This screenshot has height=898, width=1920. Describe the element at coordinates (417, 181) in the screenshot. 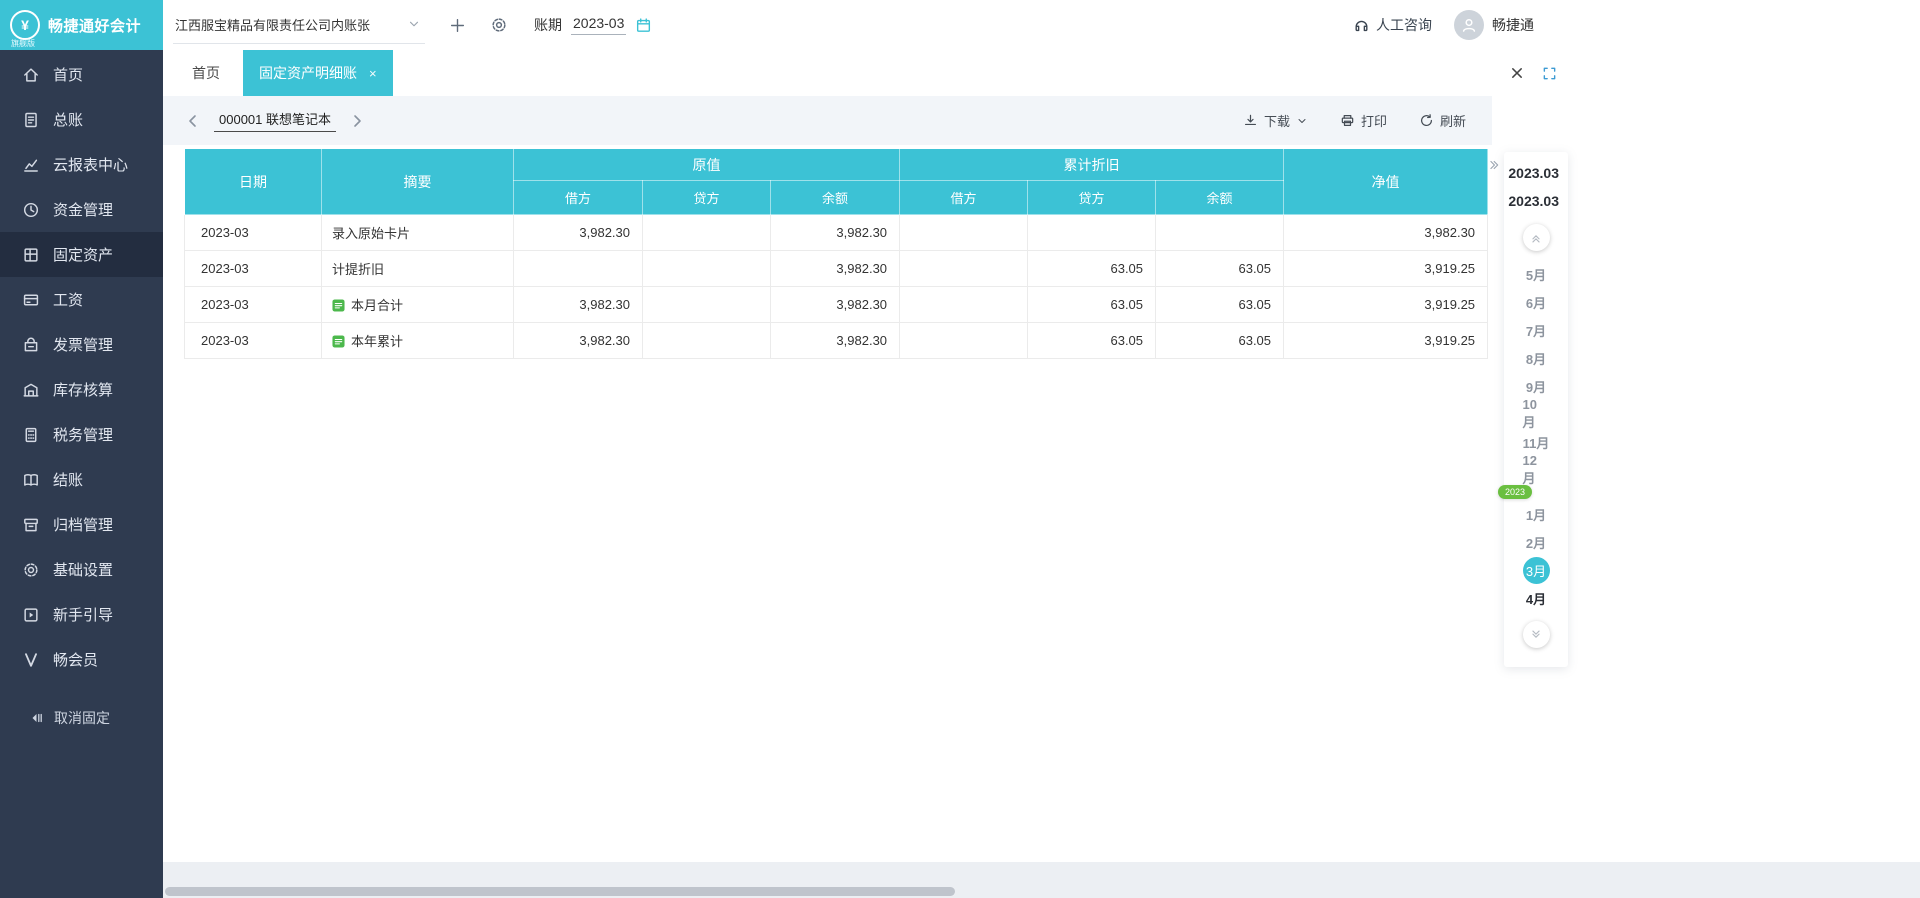

I see `column-header-summary: 摘要` at that location.